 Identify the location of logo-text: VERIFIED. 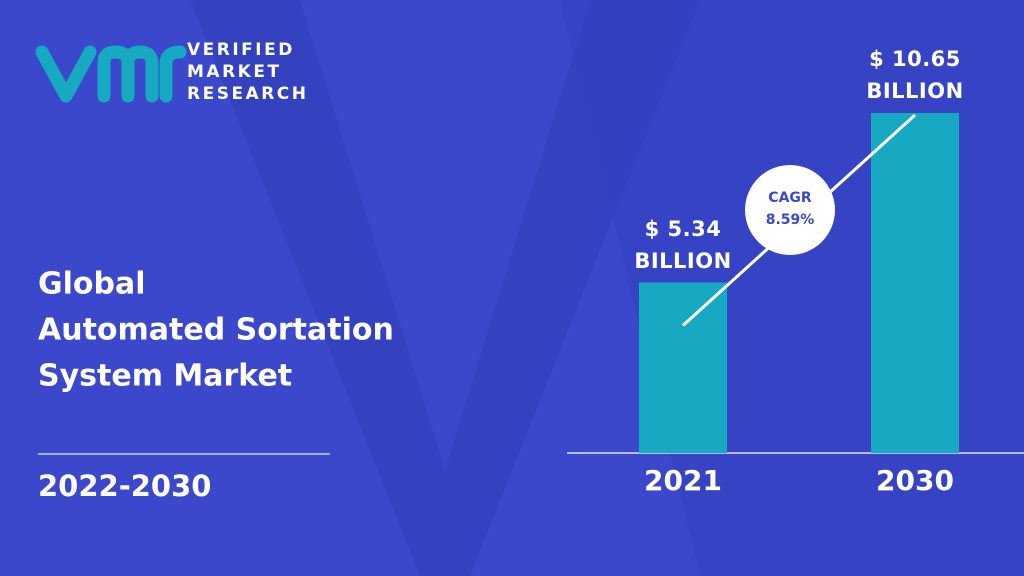
(241, 50).